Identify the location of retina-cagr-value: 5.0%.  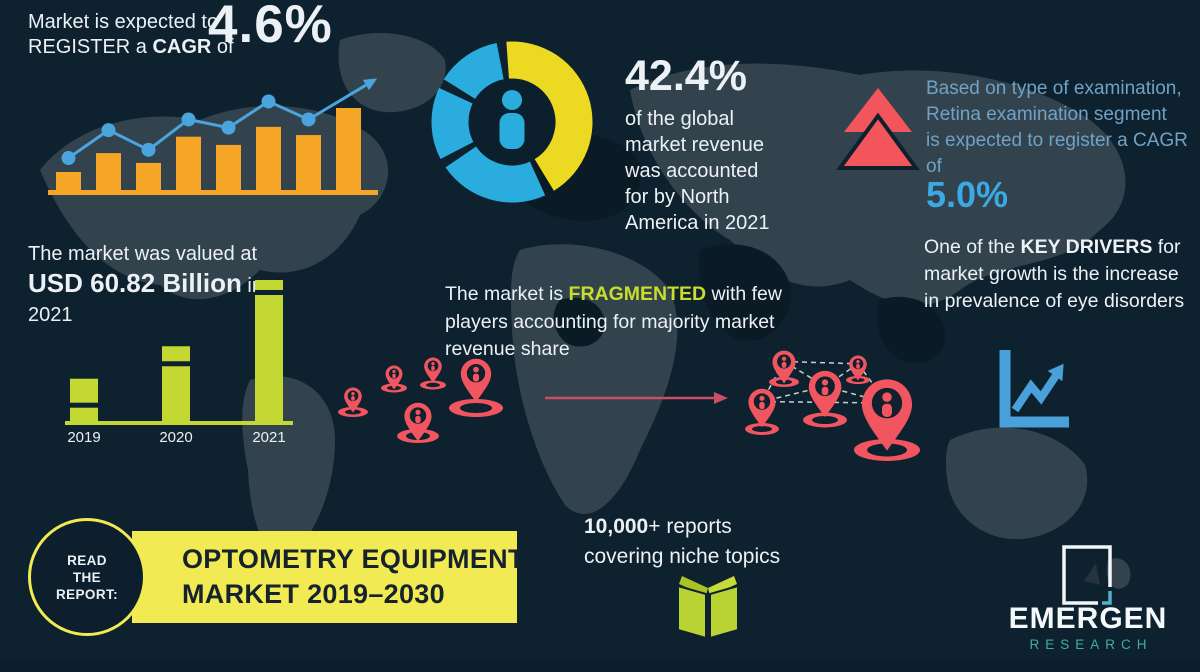
(967, 194).